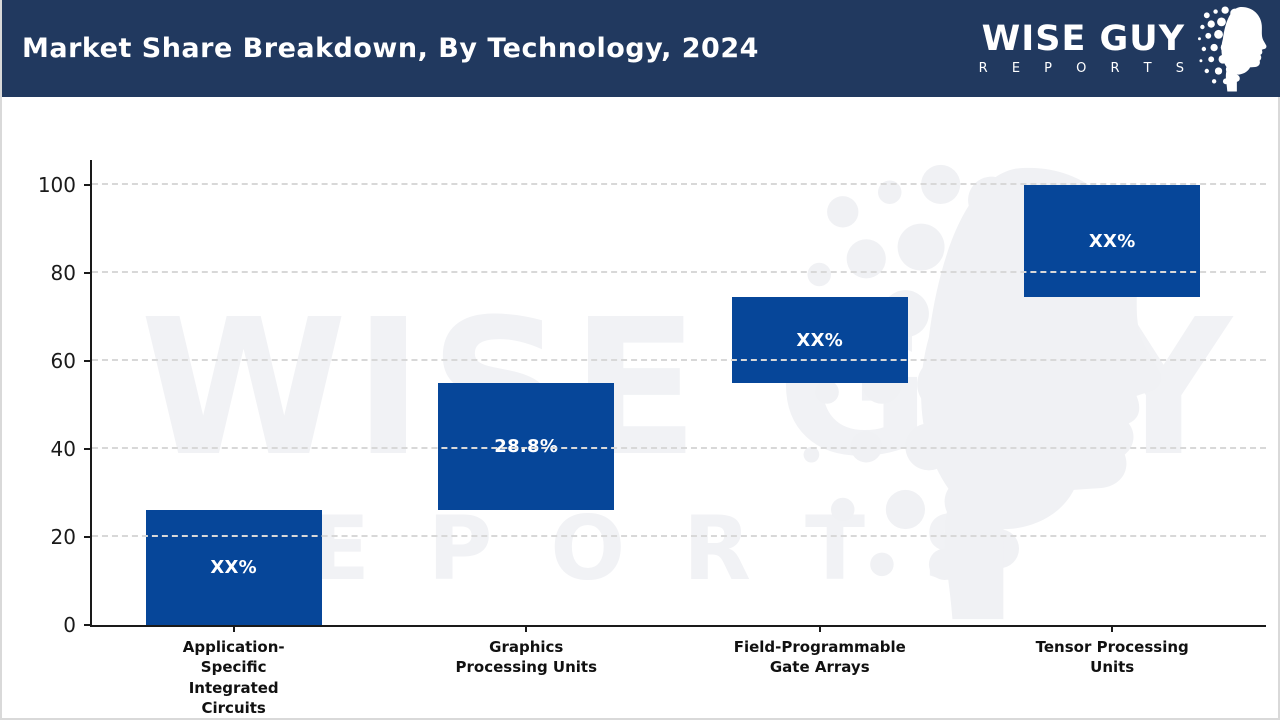 The width and height of the screenshot is (1280, 720). I want to click on x-axis-category-label-line: Specific, so click(233, 667).